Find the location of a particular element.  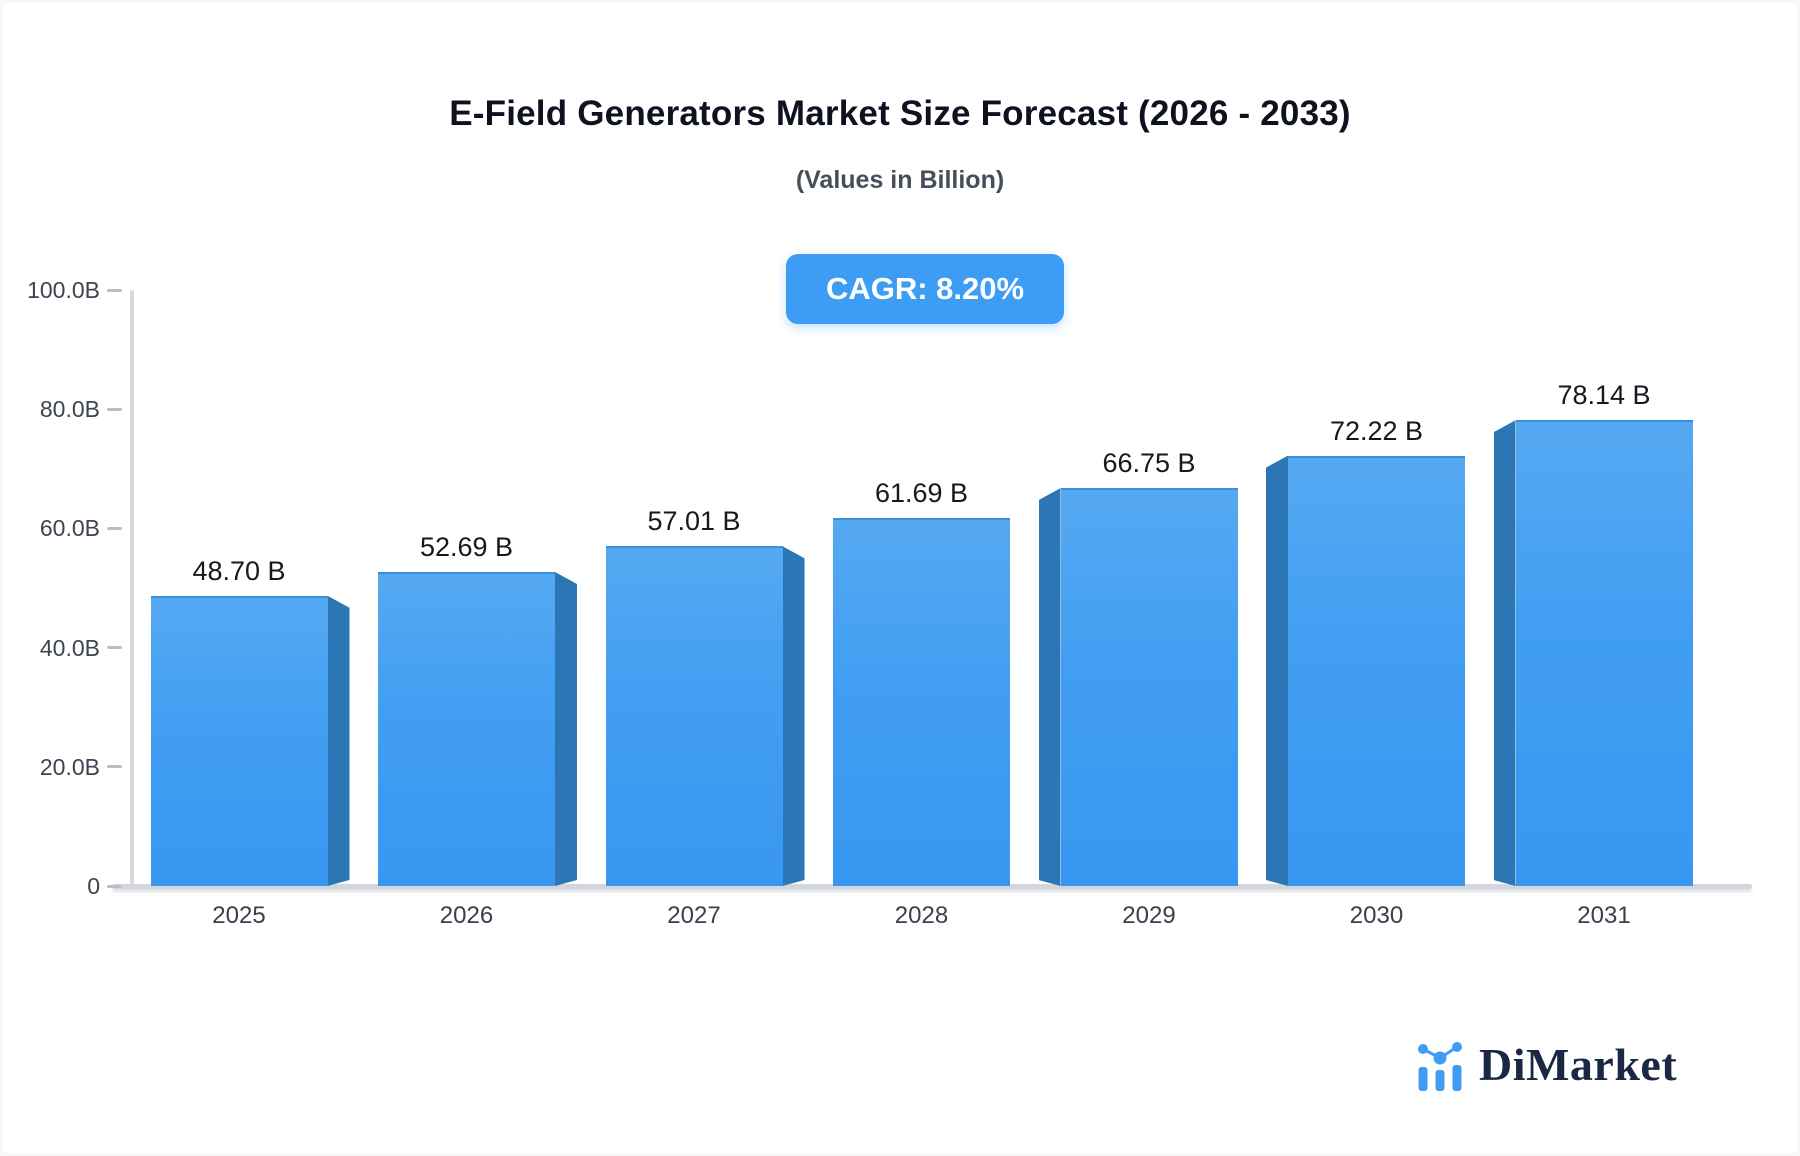

chart-subtitle: (Values in Billion) is located at coordinates (900, 180).